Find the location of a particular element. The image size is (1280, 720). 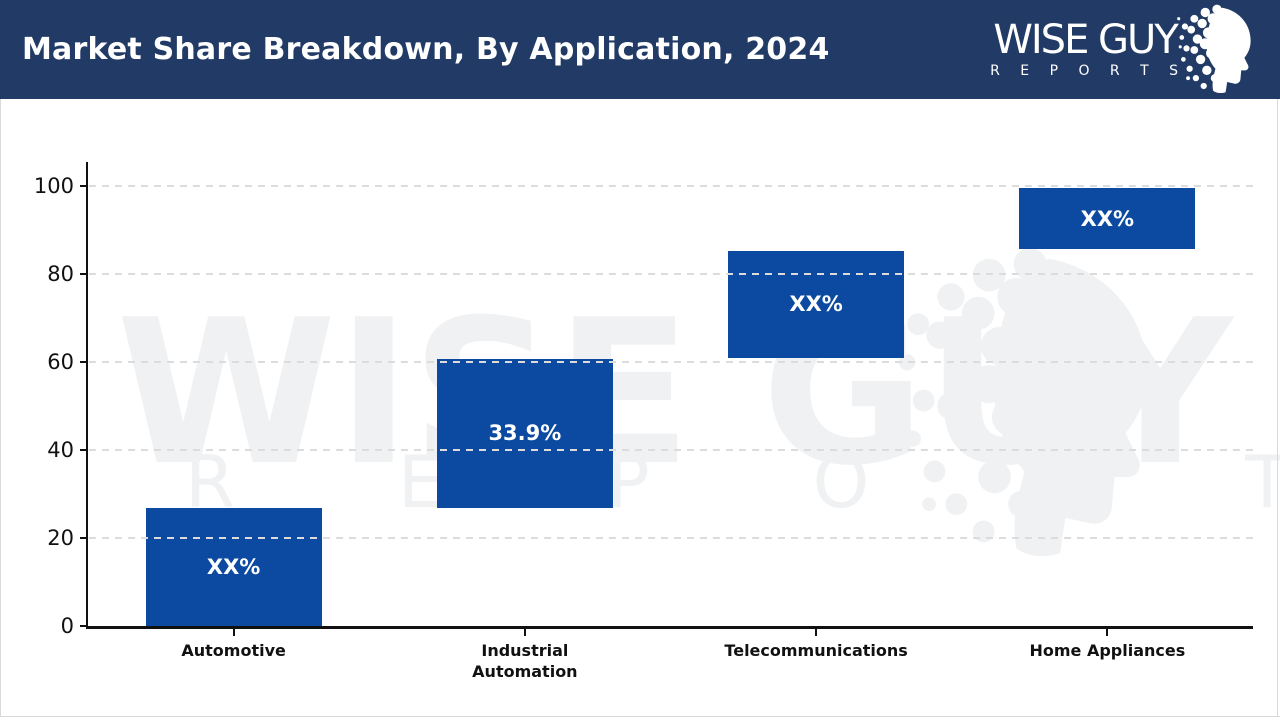

x-tick-label-industrial-automation: Industrial Automation is located at coordinates (525, 661).